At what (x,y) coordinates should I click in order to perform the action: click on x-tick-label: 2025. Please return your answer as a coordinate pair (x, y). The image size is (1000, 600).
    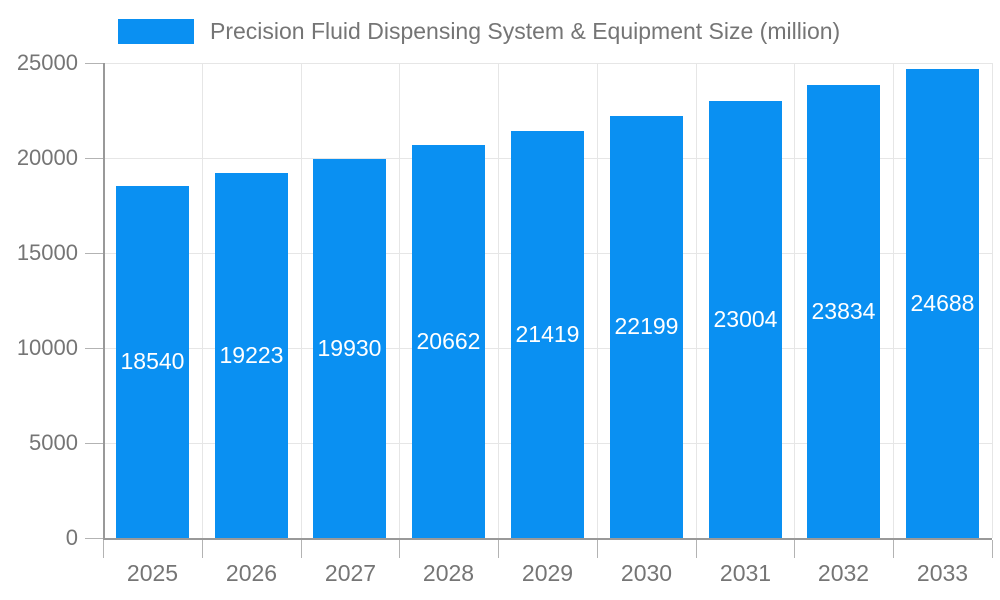
    Looking at the image, I should click on (152, 573).